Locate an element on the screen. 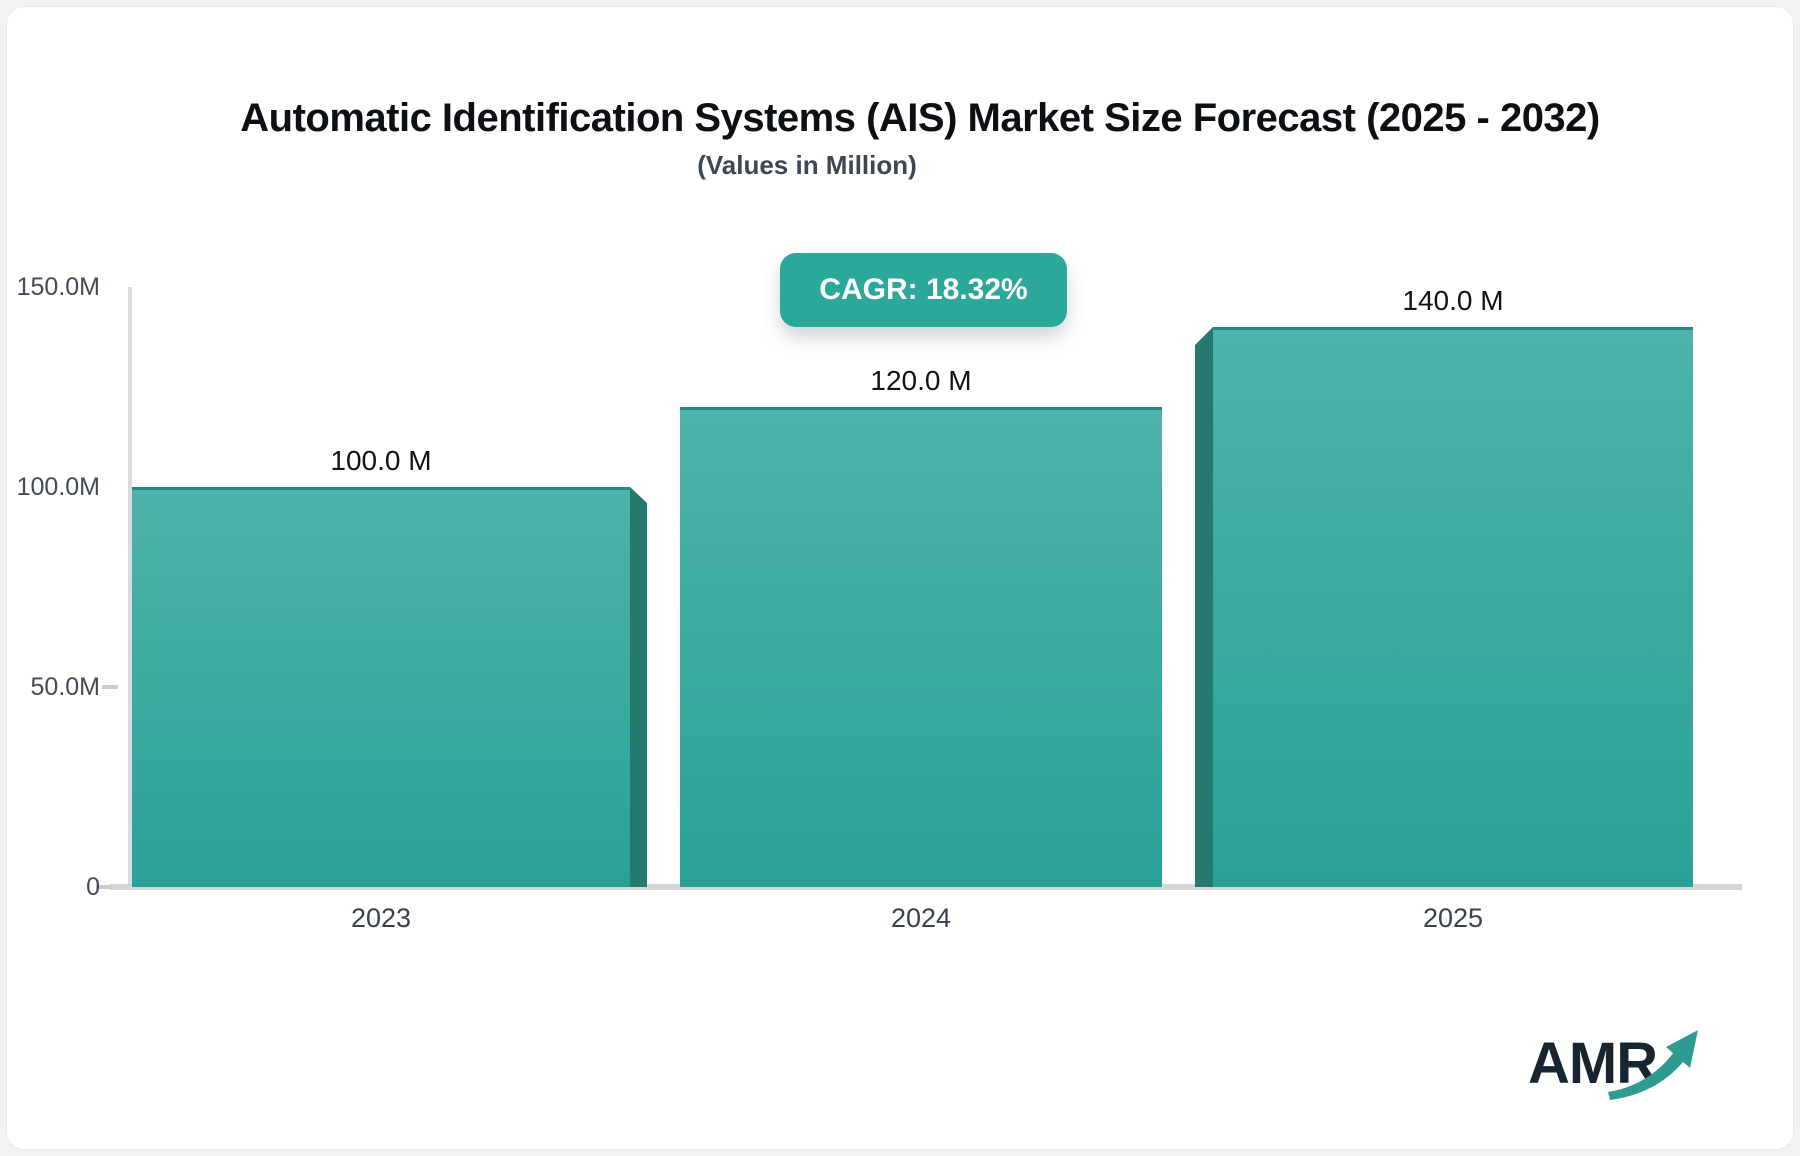 This screenshot has width=1800, height=1156. bar-2023: 100.0 M 2023 is located at coordinates (389, 689).